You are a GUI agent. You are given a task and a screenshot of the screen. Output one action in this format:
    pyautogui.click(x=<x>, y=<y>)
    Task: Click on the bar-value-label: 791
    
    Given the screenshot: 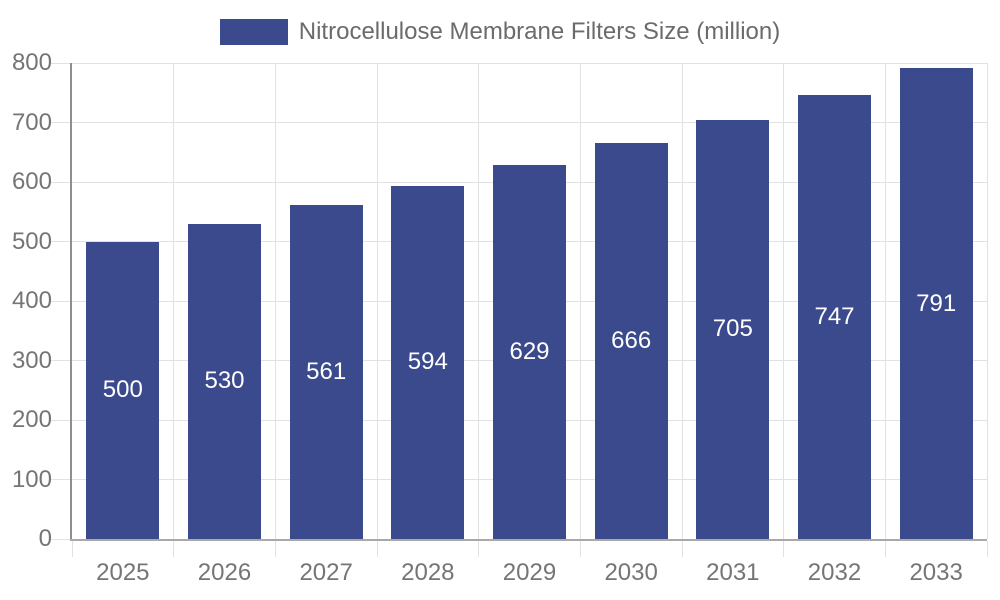 What is the action you would take?
    pyautogui.click(x=936, y=303)
    